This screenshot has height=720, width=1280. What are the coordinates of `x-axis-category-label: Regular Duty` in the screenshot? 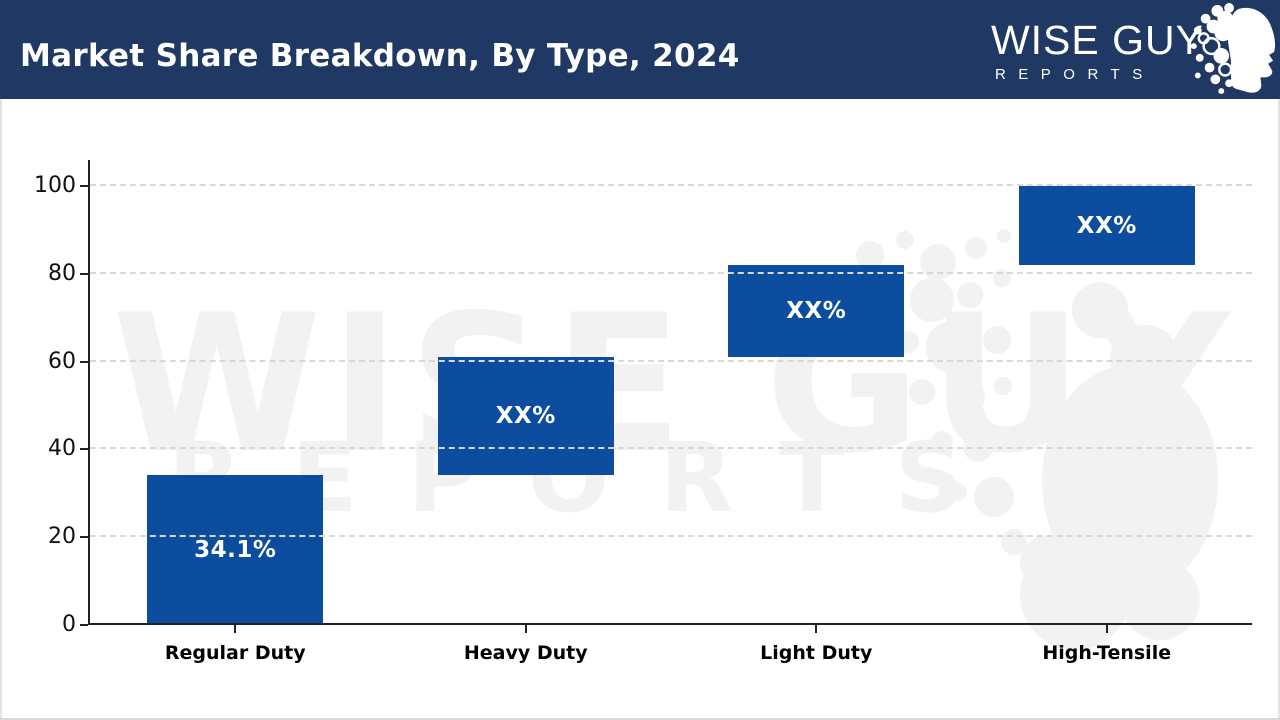 It's located at (235, 653).